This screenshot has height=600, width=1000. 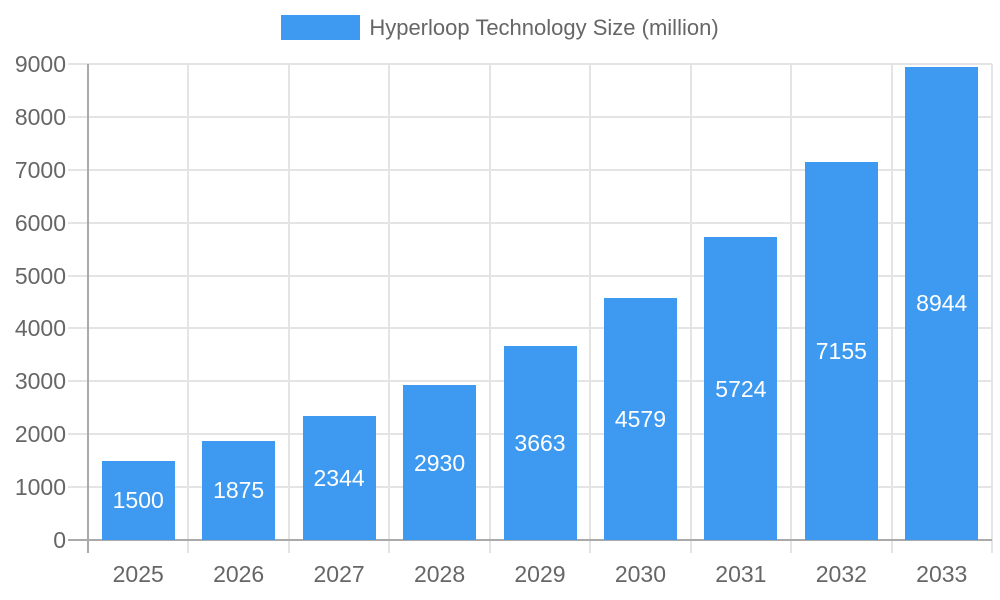 I want to click on y-axis-tick-label: 7000, so click(x=40, y=169).